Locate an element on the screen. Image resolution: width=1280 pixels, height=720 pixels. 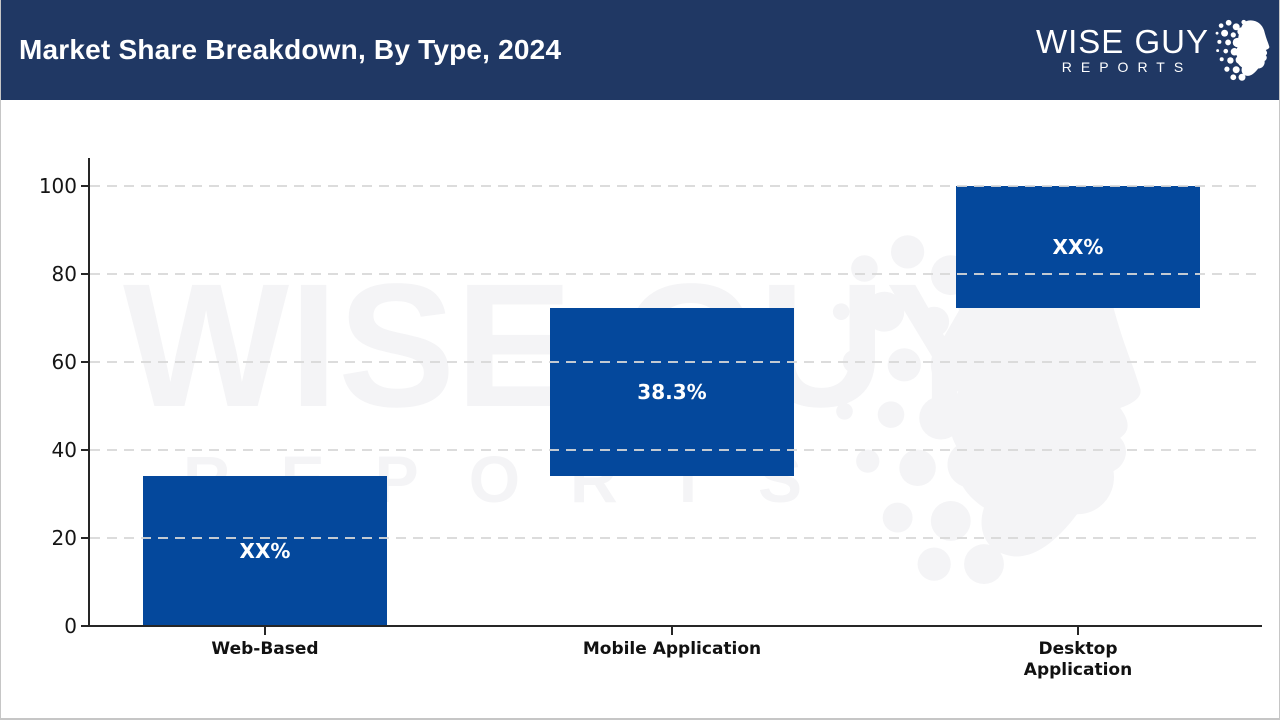
bar-value-label: 38.3% is located at coordinates (672, 392).